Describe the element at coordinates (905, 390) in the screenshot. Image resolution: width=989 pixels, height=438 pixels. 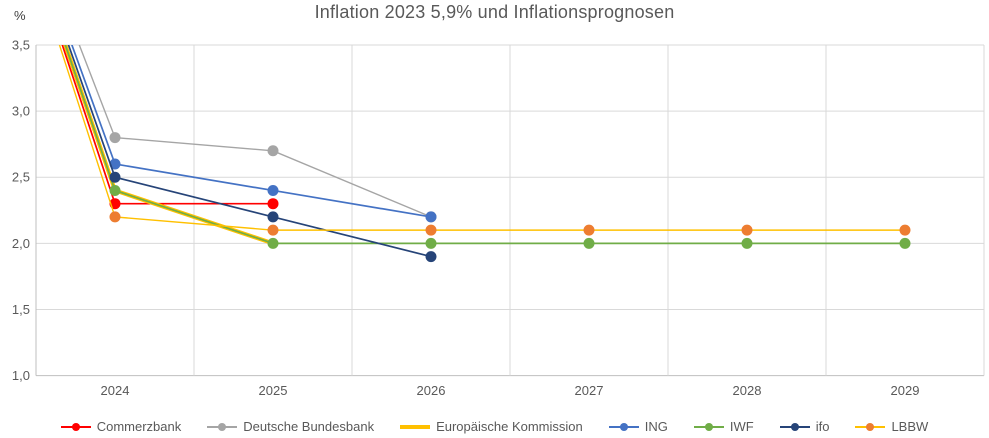
I see `x-tick-label: 2029` at that location.